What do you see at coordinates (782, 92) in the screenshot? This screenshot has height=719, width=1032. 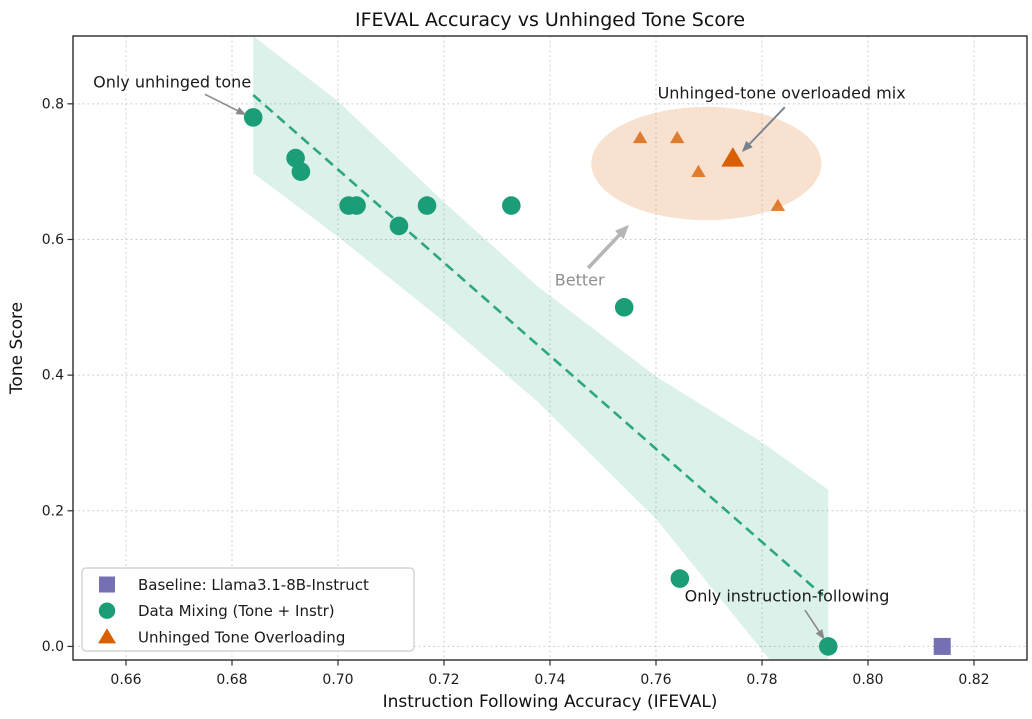 I see `annotation-text: Unhinged-tone overloaded mix` at bounding box center [782, 92].